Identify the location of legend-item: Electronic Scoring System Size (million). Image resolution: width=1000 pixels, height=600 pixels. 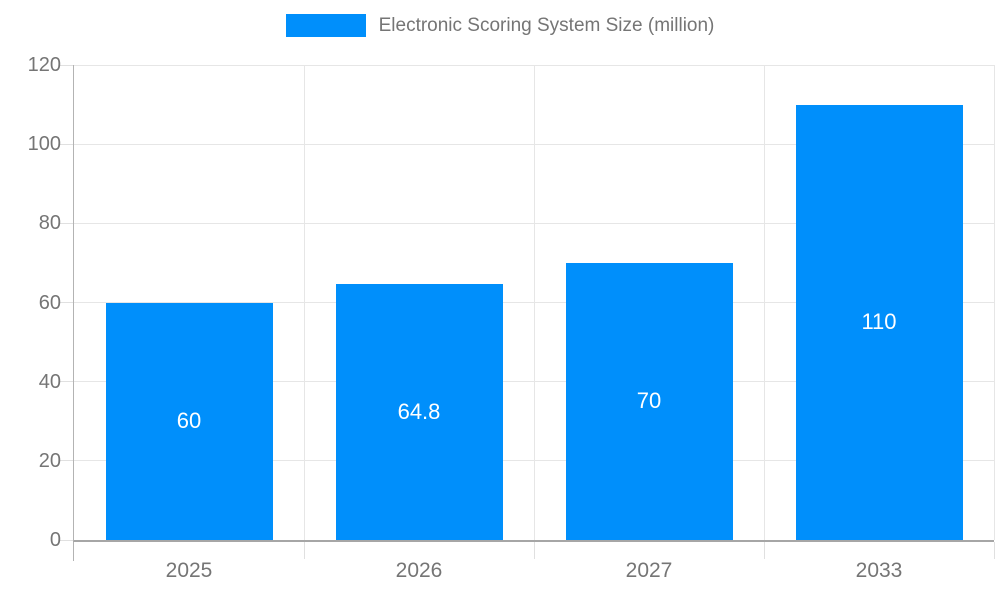
(500, 25).